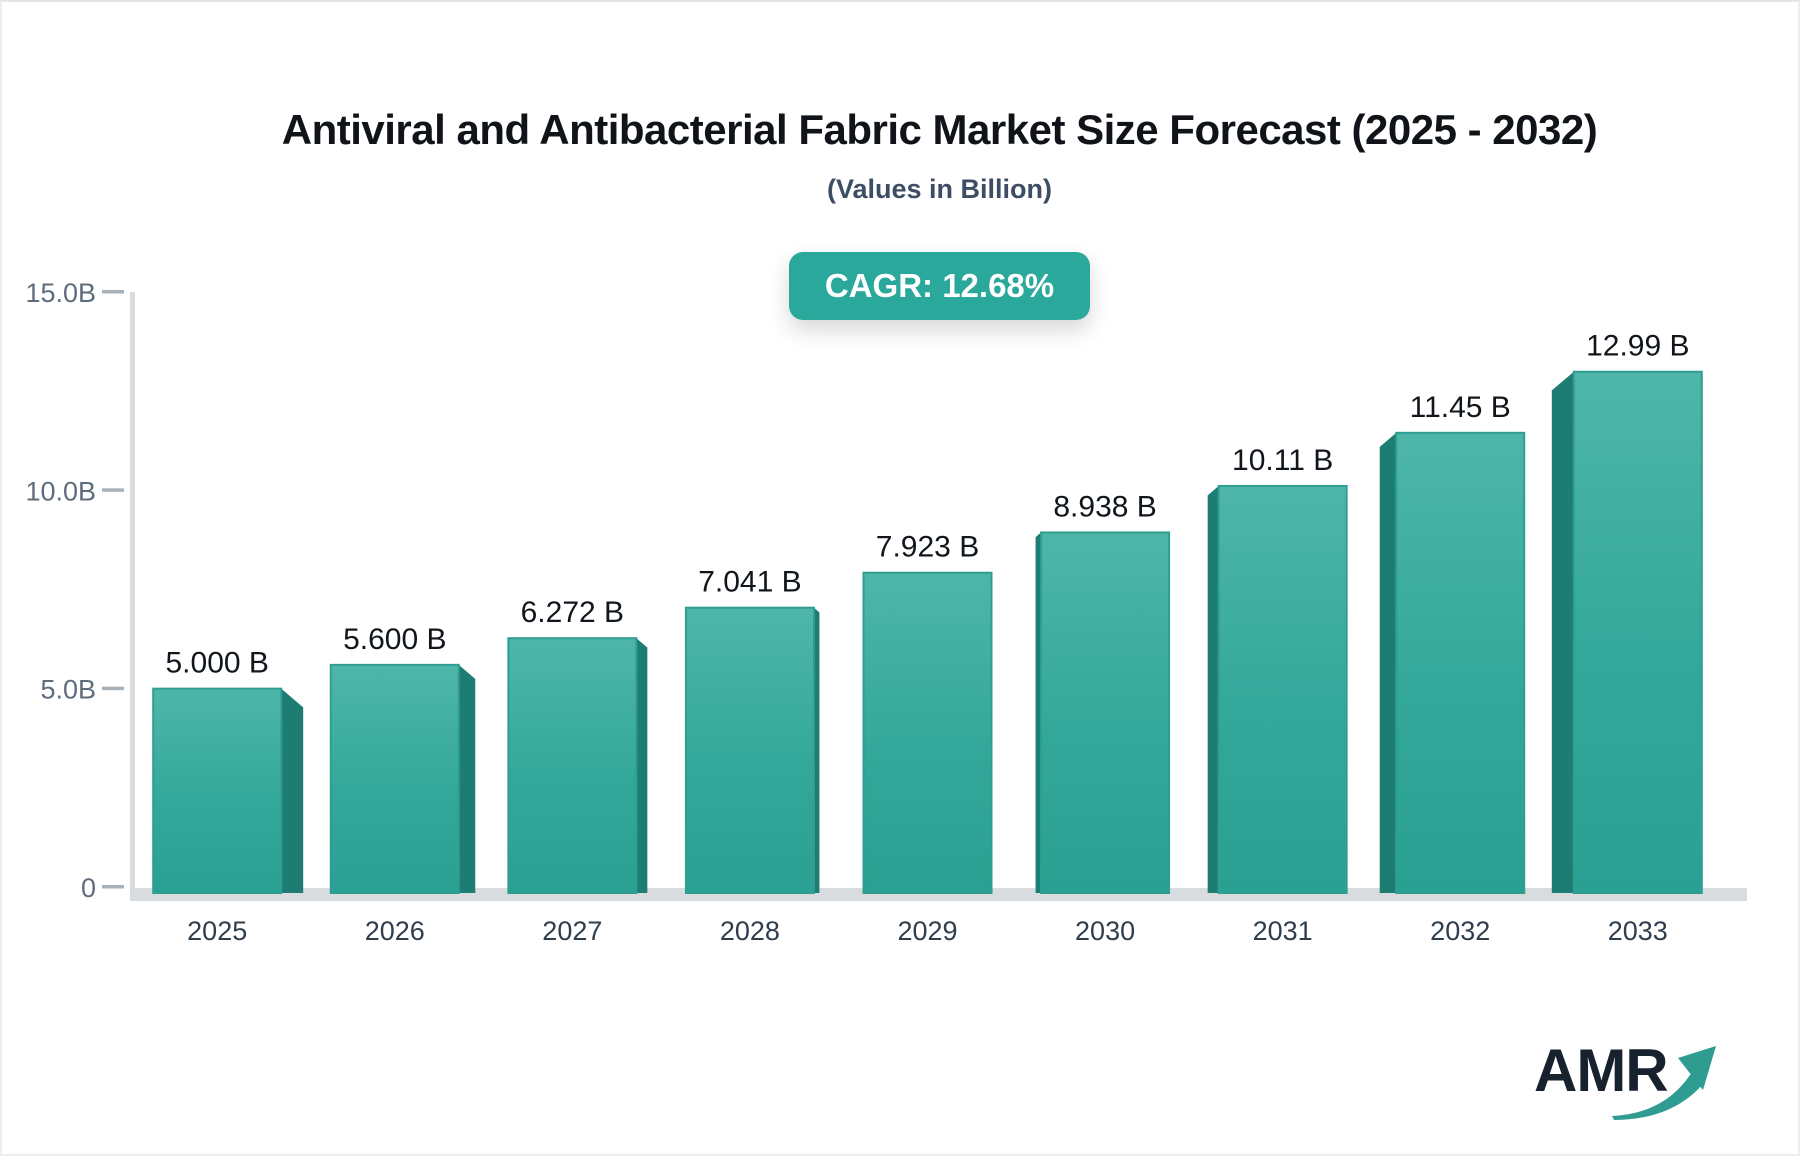  Describe the element at coordinates (1282, 460) in the screenshot. I see `bar-value-label: 10.11 B` at that location.